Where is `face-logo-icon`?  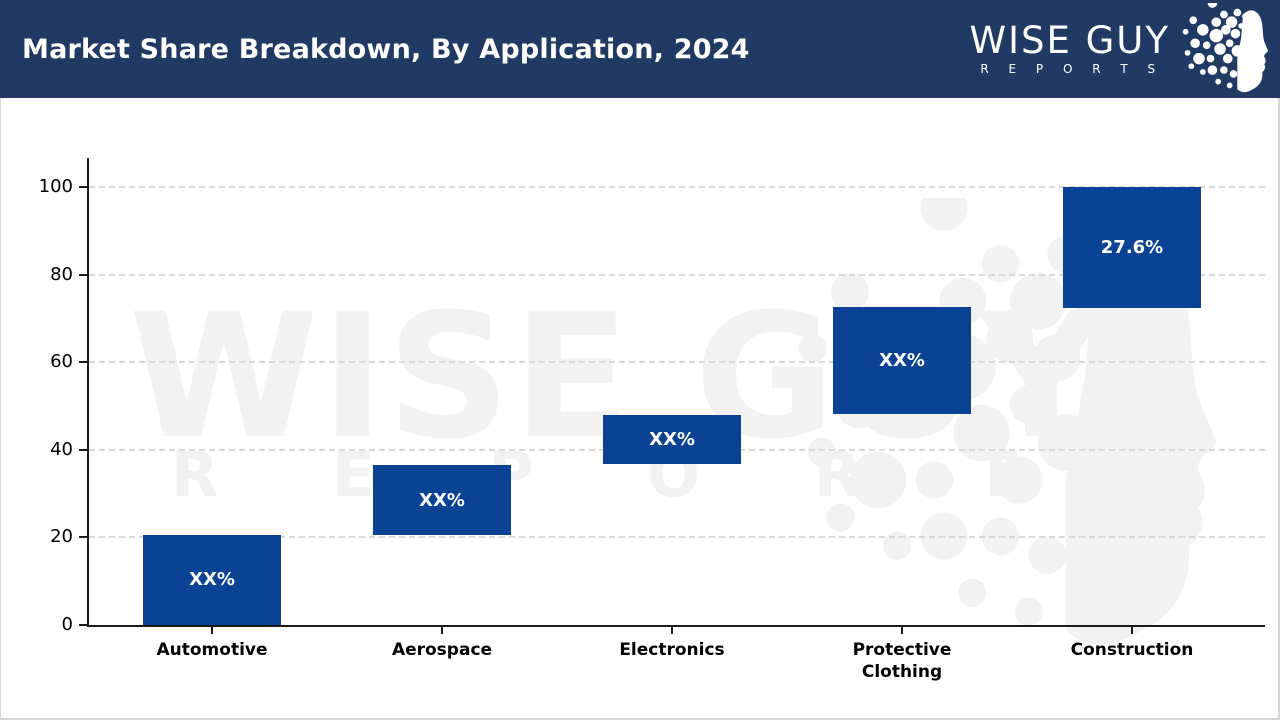
face-logo-icon is located at coordinates (1222, 49).